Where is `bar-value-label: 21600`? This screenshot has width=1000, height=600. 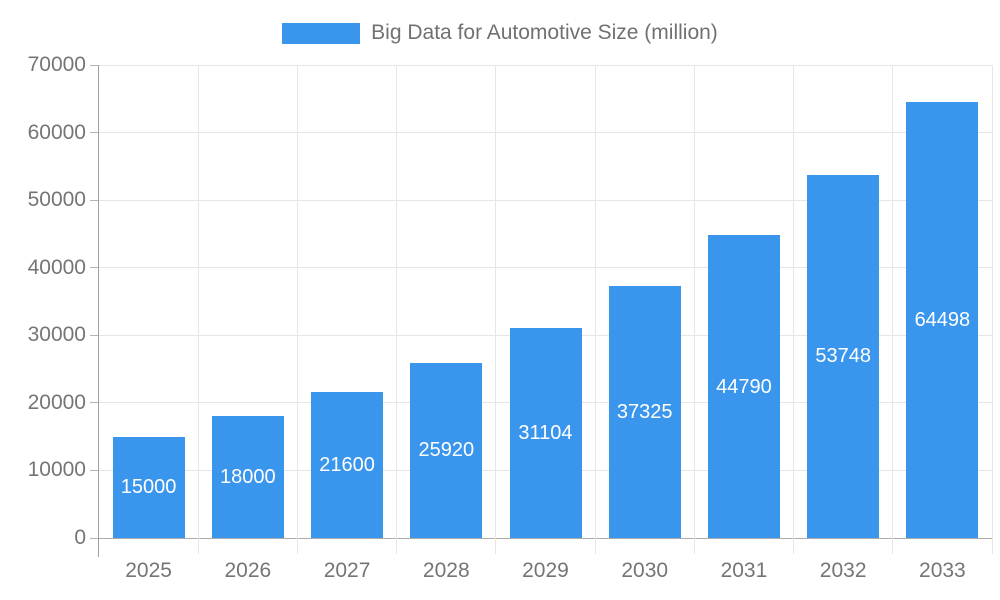
bar-value-label: 21600 is located at coordinates (347, 465).